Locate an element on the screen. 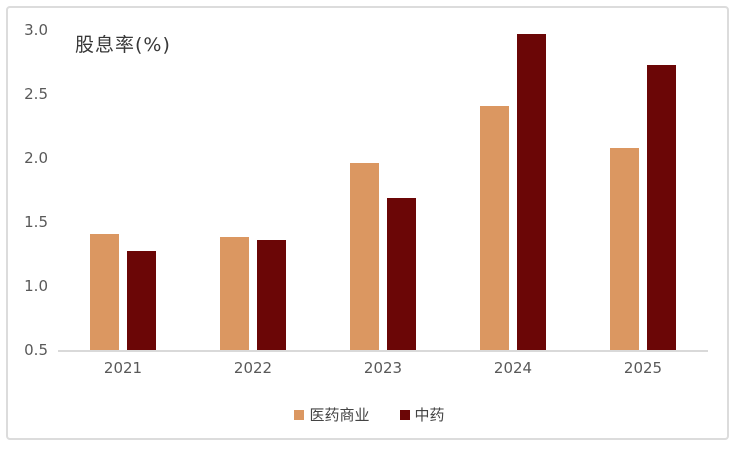 This screenshot has width=739, height=452. x-tick-label: 2021 is located at coordinates (123, 368).